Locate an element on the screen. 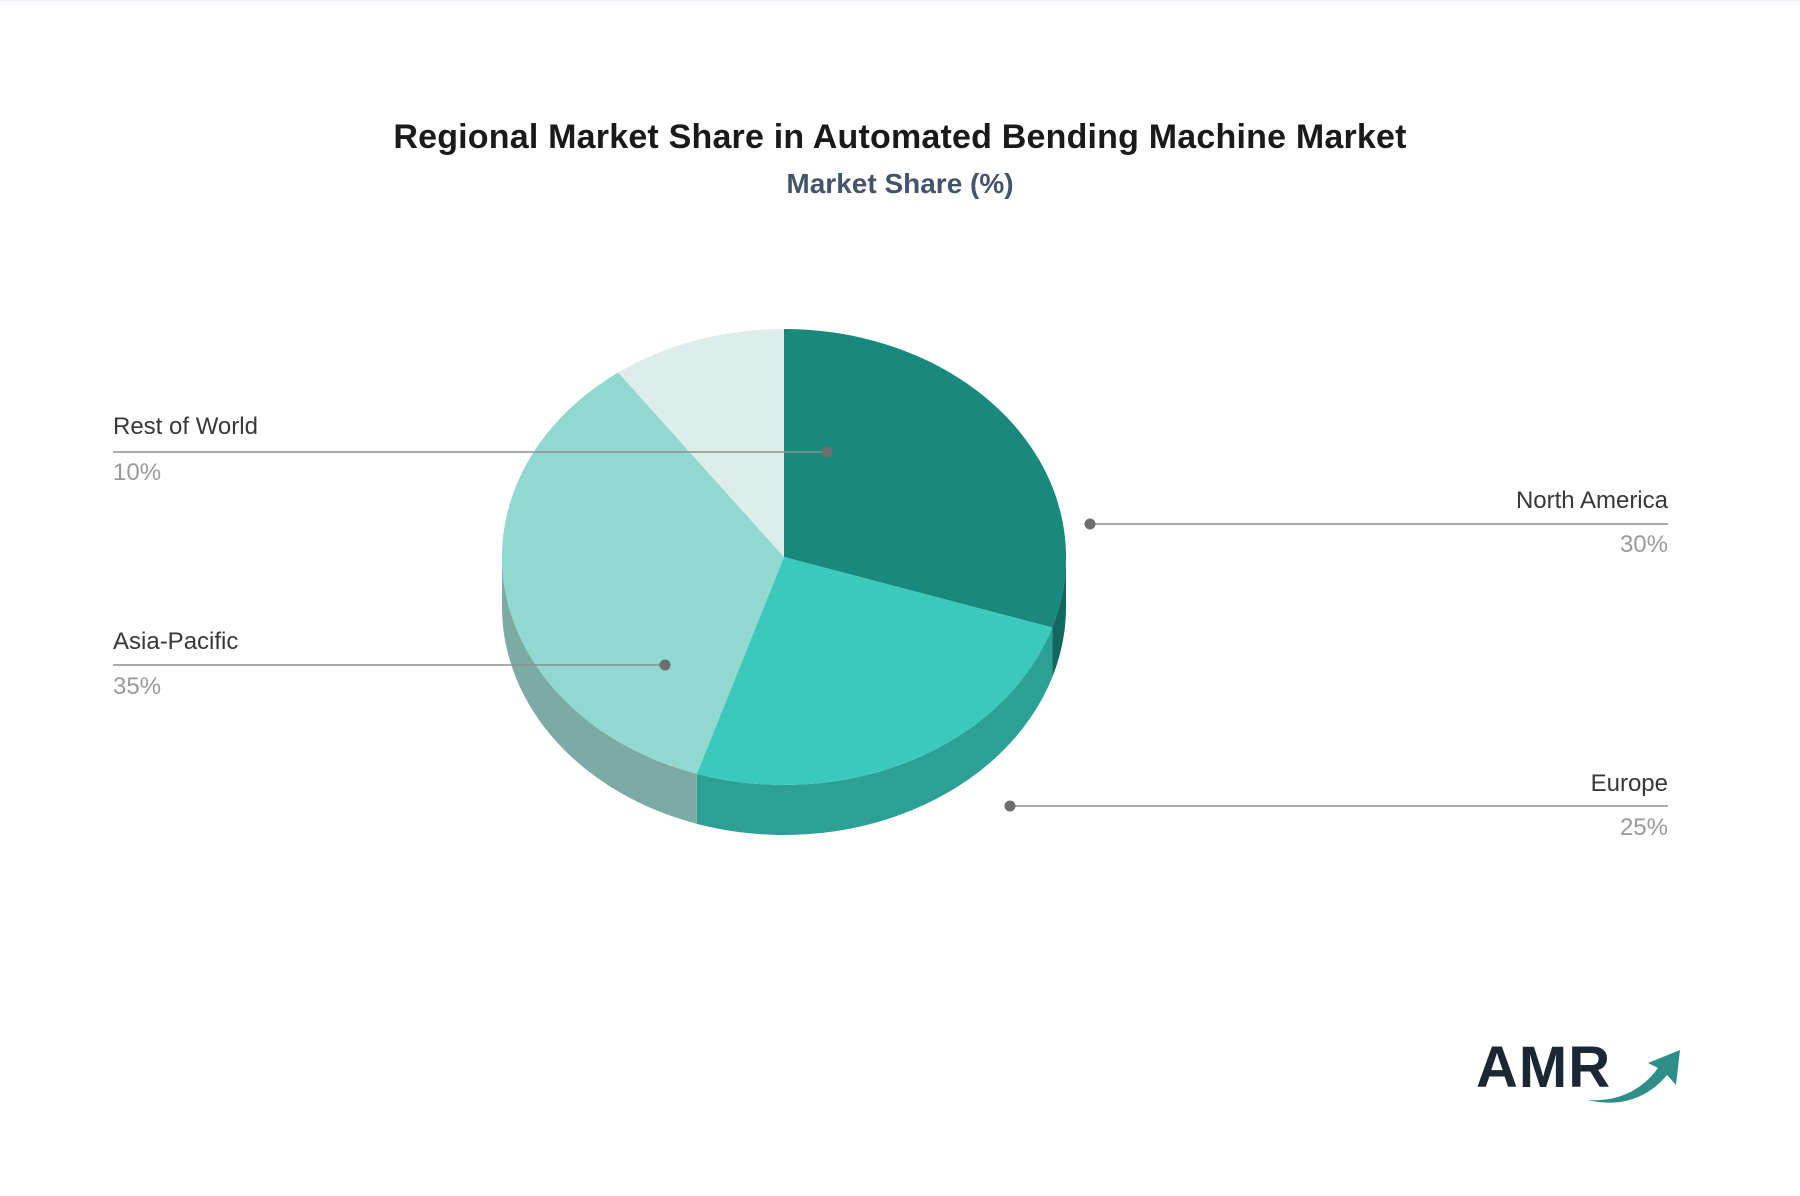 Image resolution: width=1800 pixels, height=1196 pixels. value-asia-pacific: 35% is located at coordinates (137, 687).